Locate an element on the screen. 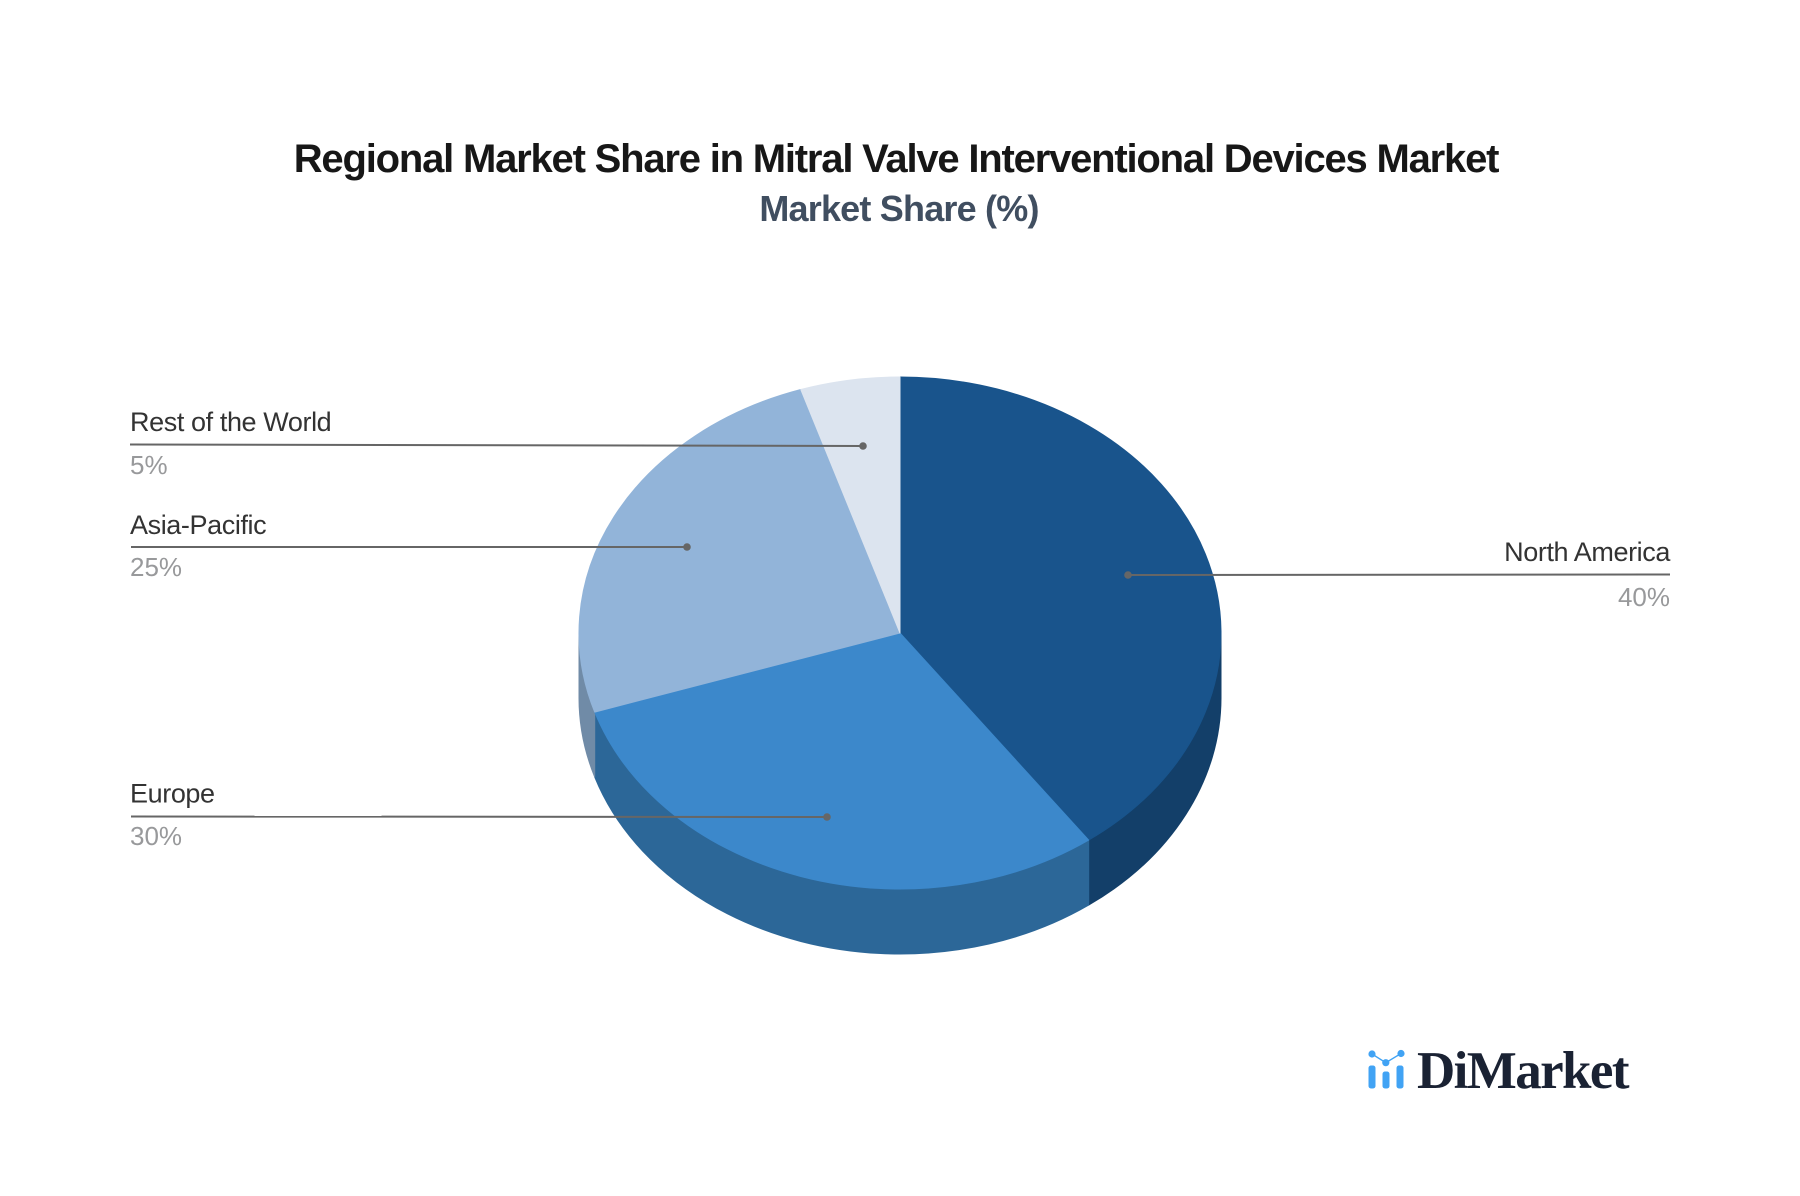  svg-text: Market Share (%) is located at coordinates (898, 208).